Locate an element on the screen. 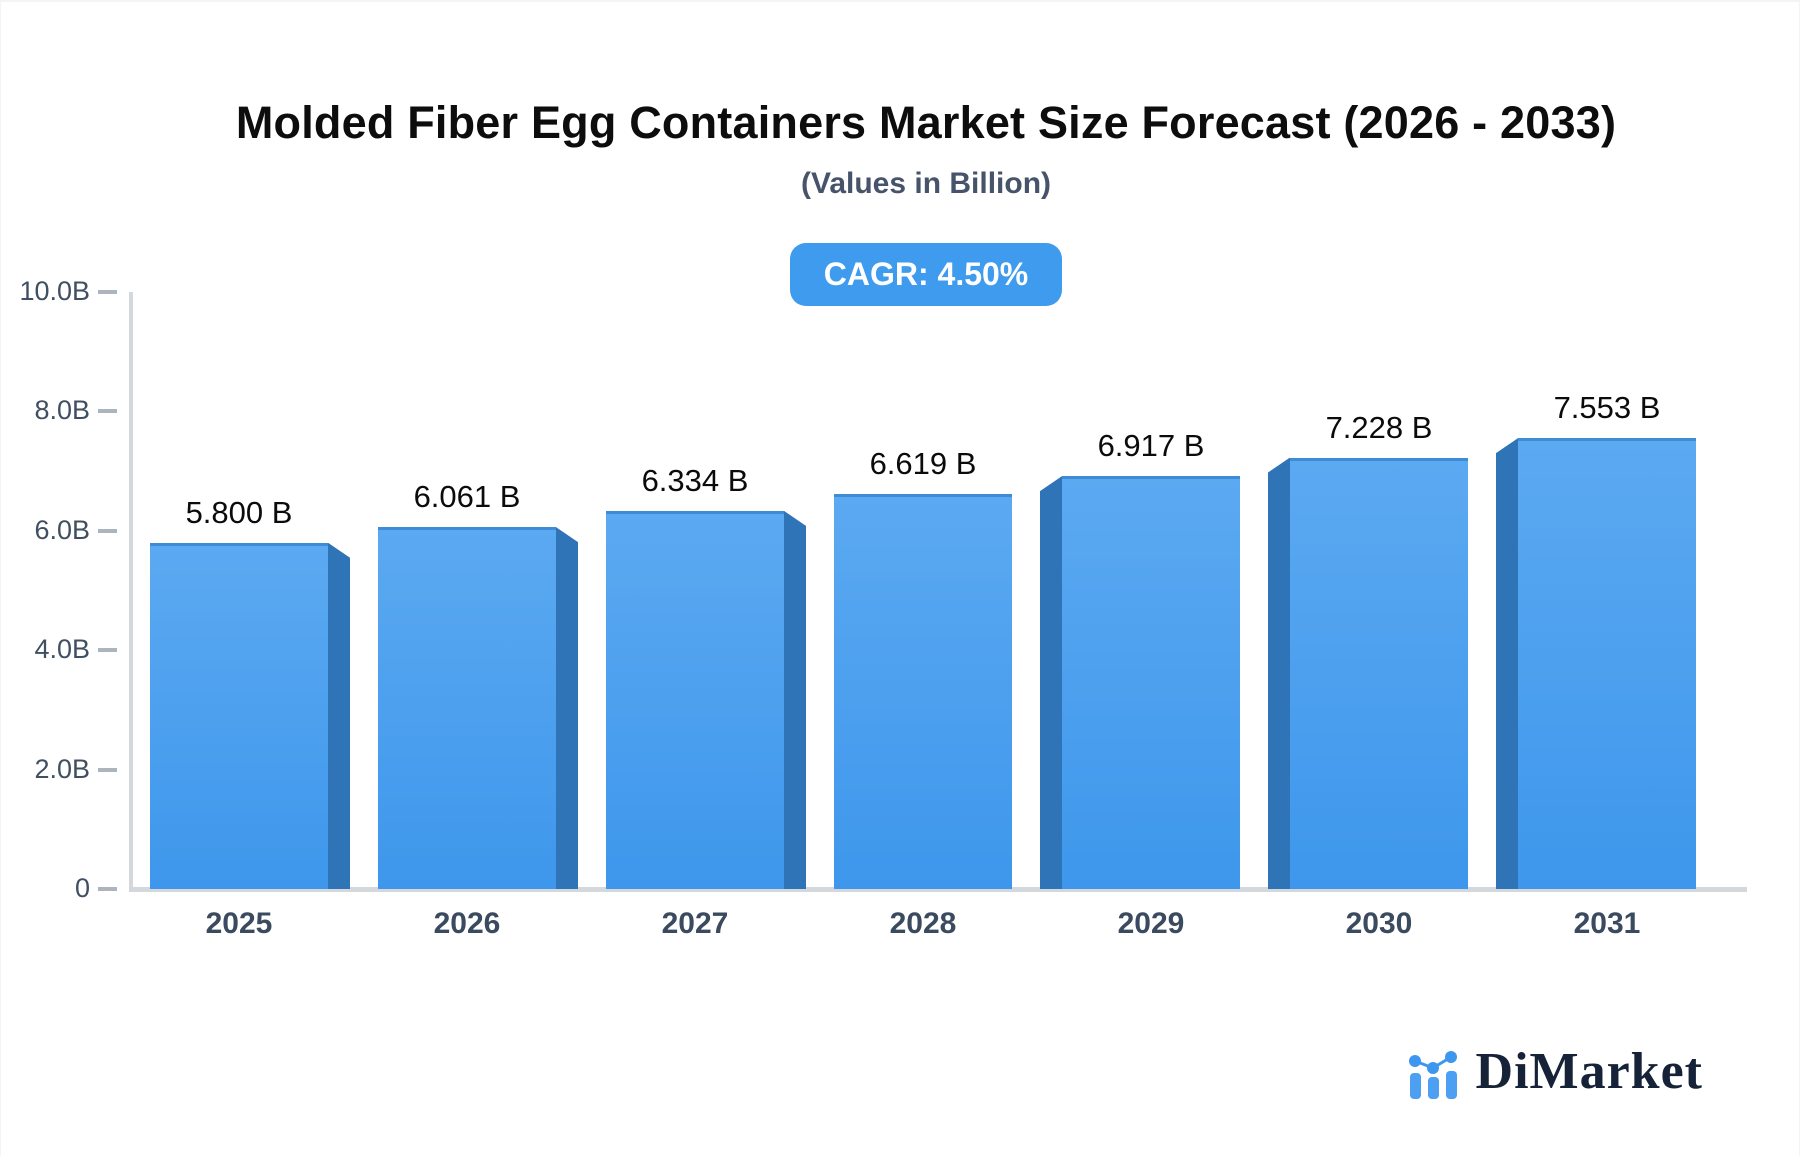 This screenshot has width=1800, height=1156. y-tick-label: 8.0B is located at coordinates (62, 410).